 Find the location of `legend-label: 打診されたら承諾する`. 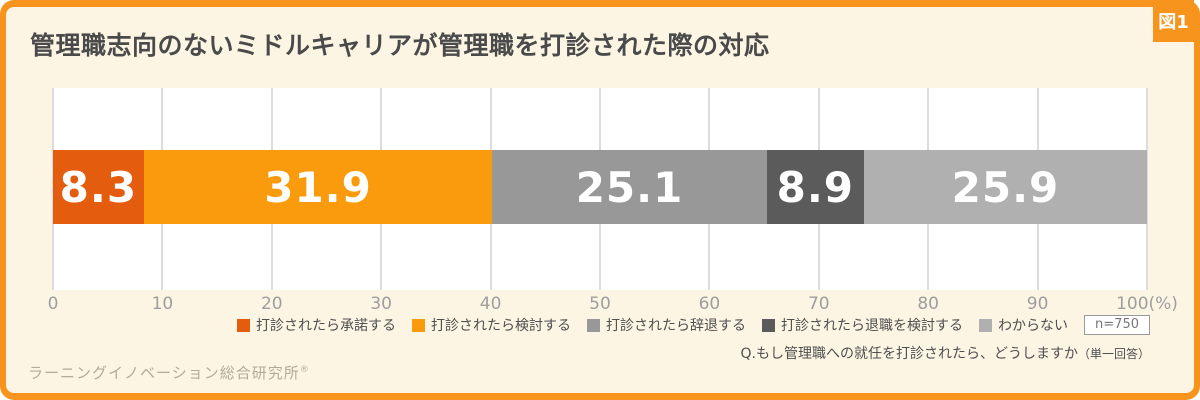

legend-label: 打診されたら承諾する is located at coordinates (326, 326).